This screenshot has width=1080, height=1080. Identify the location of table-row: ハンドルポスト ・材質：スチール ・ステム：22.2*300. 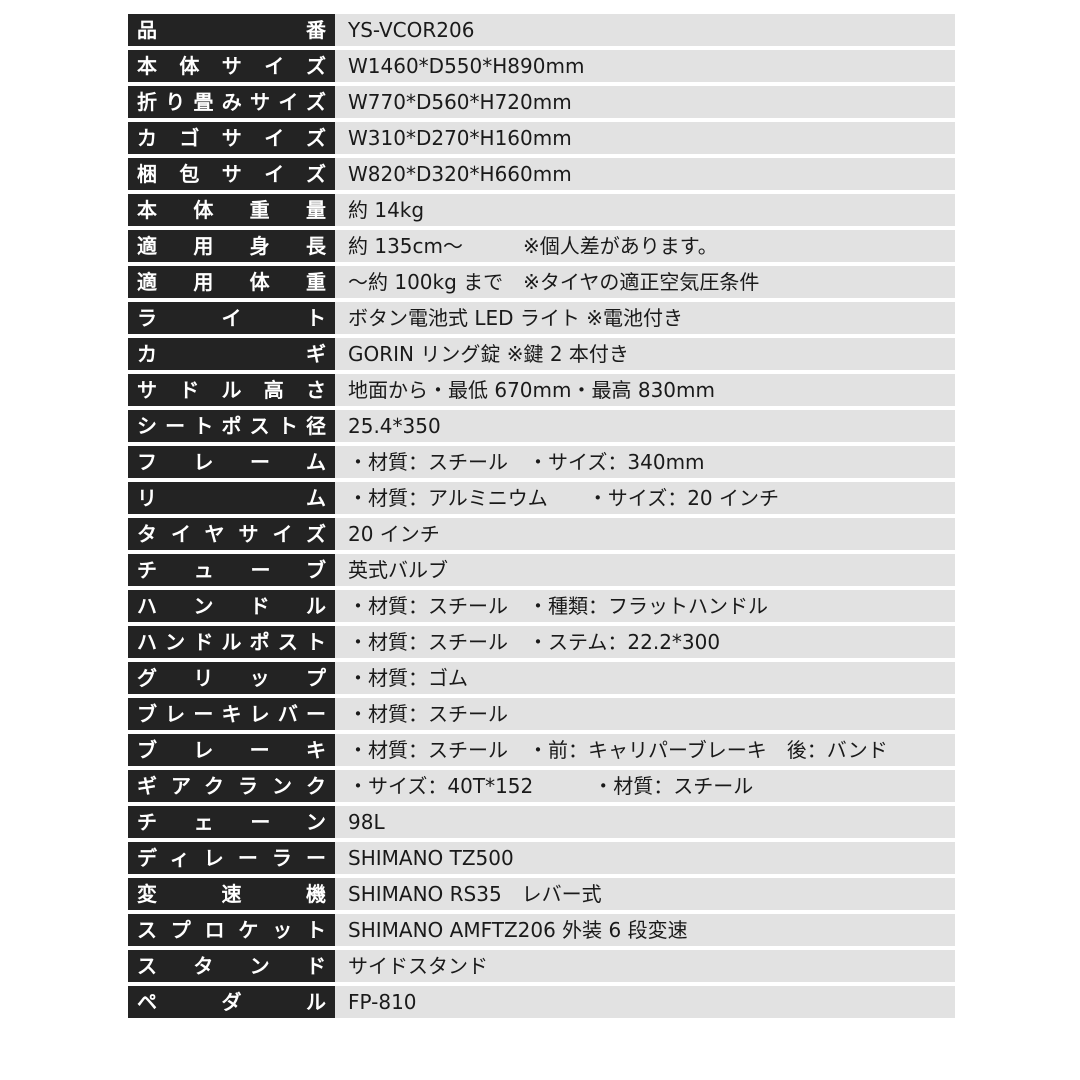
(541, 642).